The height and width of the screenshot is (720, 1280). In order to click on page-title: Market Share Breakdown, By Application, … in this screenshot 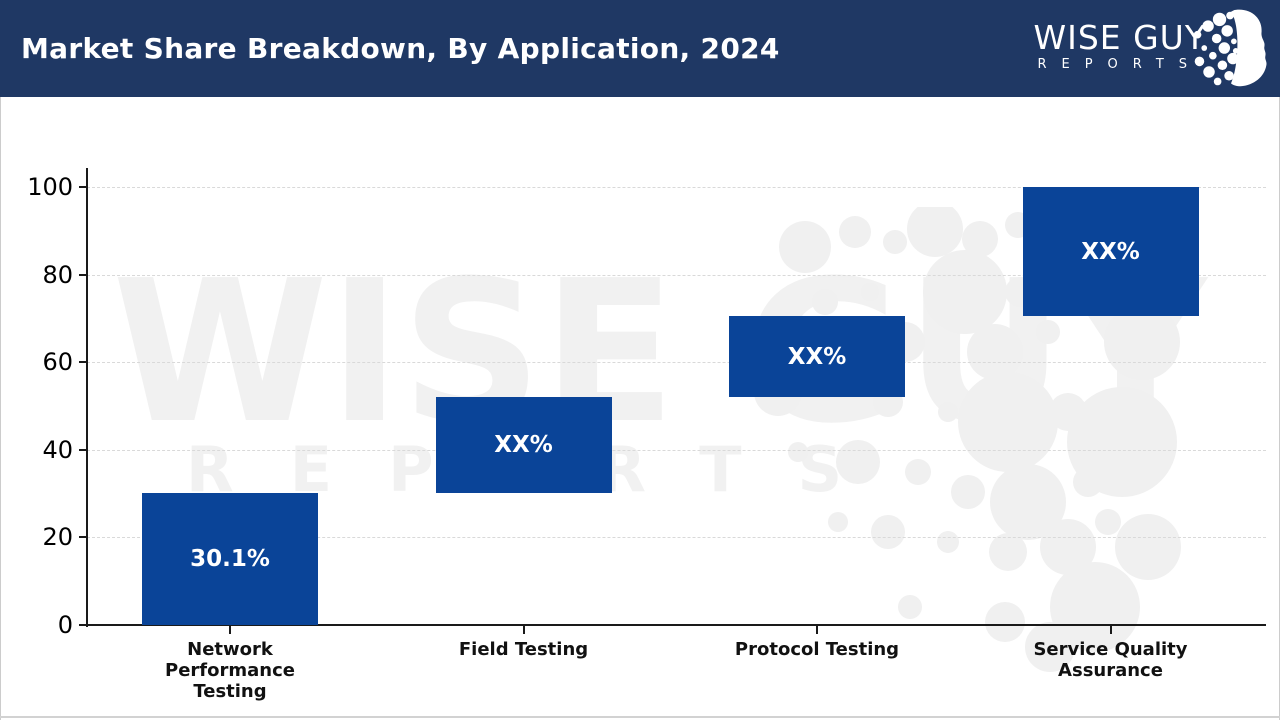, I will do `click(400, 48)`.